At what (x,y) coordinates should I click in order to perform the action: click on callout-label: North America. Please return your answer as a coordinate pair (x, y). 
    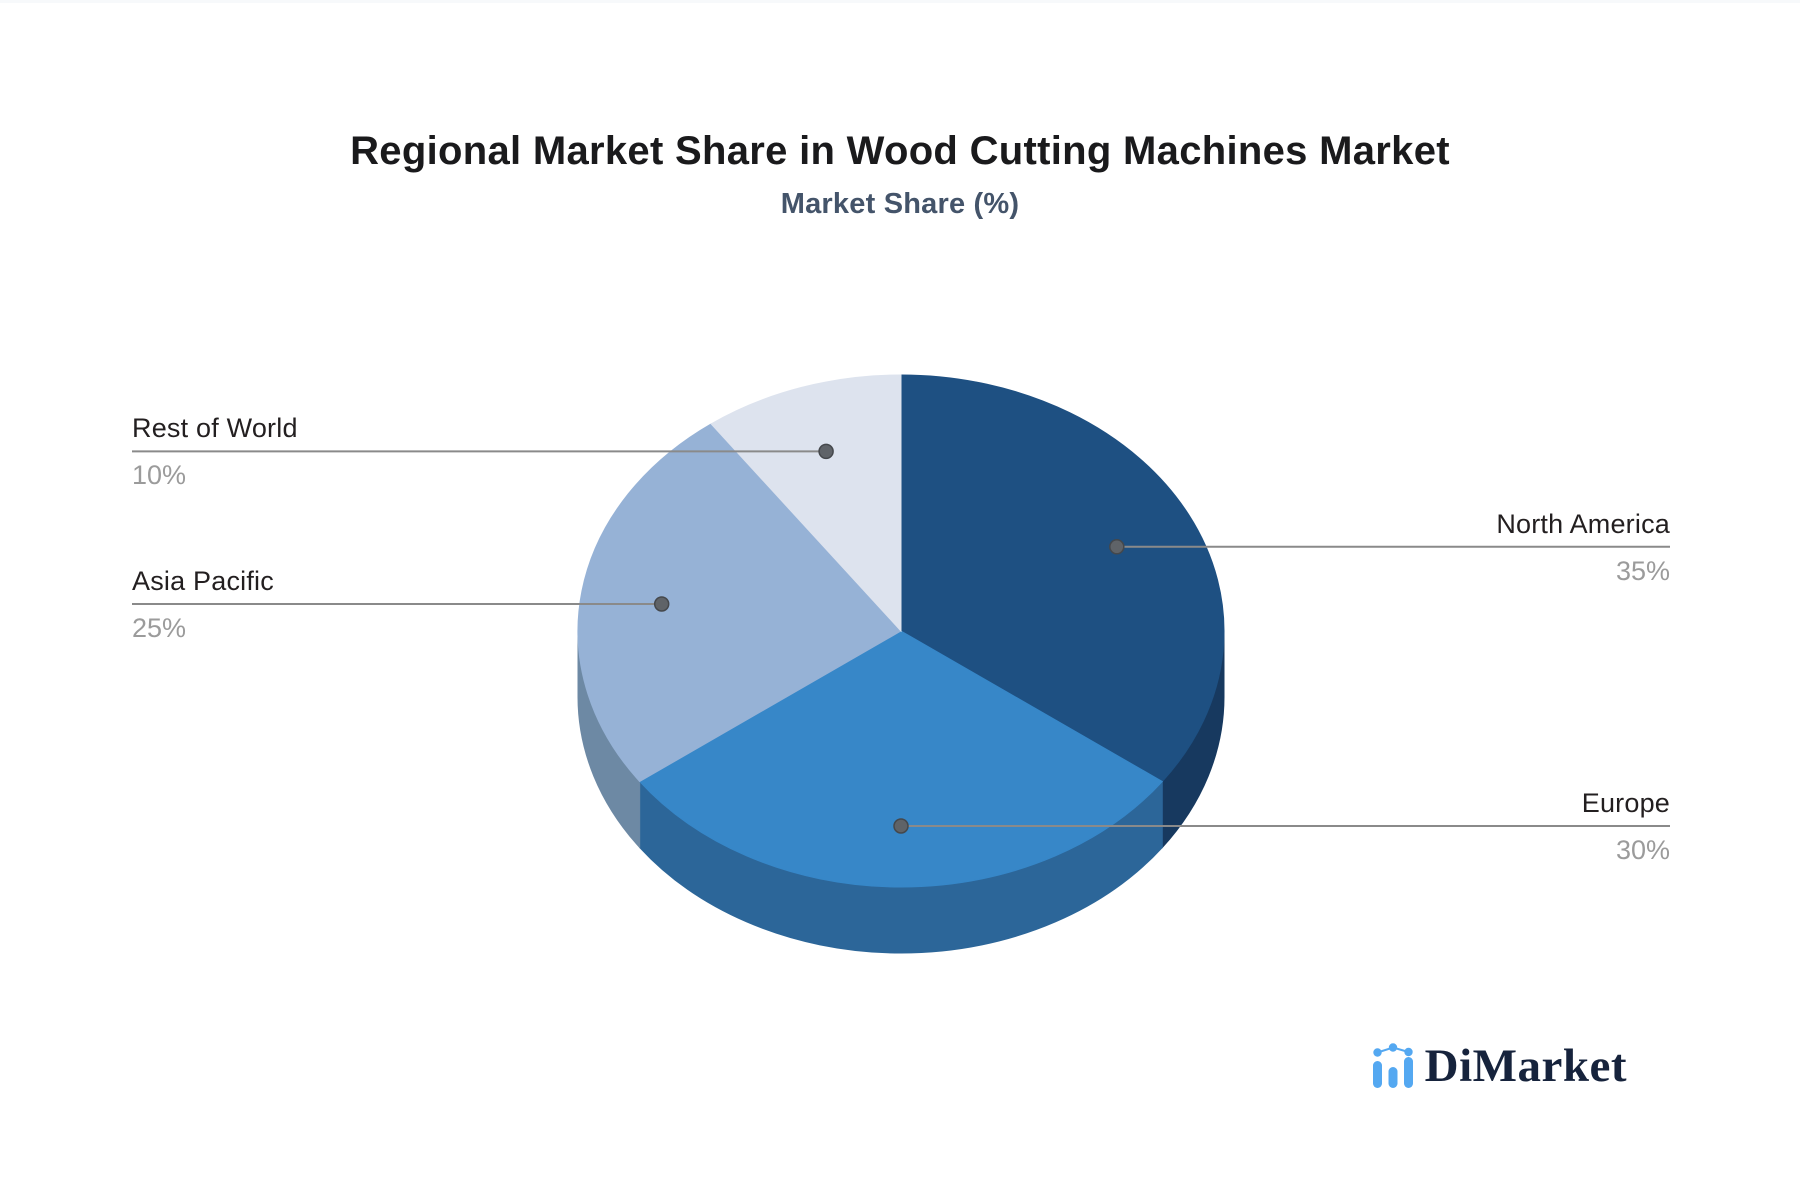
    Looking at the image, I should click on (1583, 524).